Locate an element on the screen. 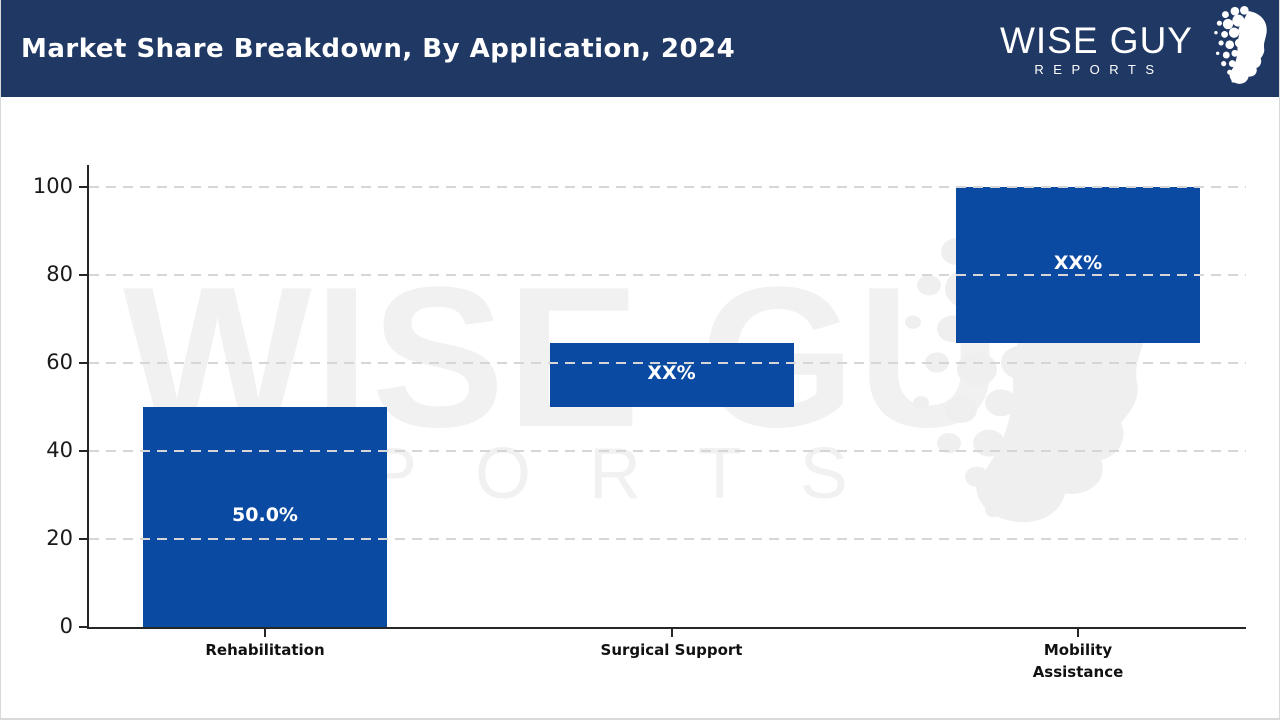 This screenshot has width=1280, height=720. logo-text: WISE GUY REPORTS is located at coordinates (1096, 49).